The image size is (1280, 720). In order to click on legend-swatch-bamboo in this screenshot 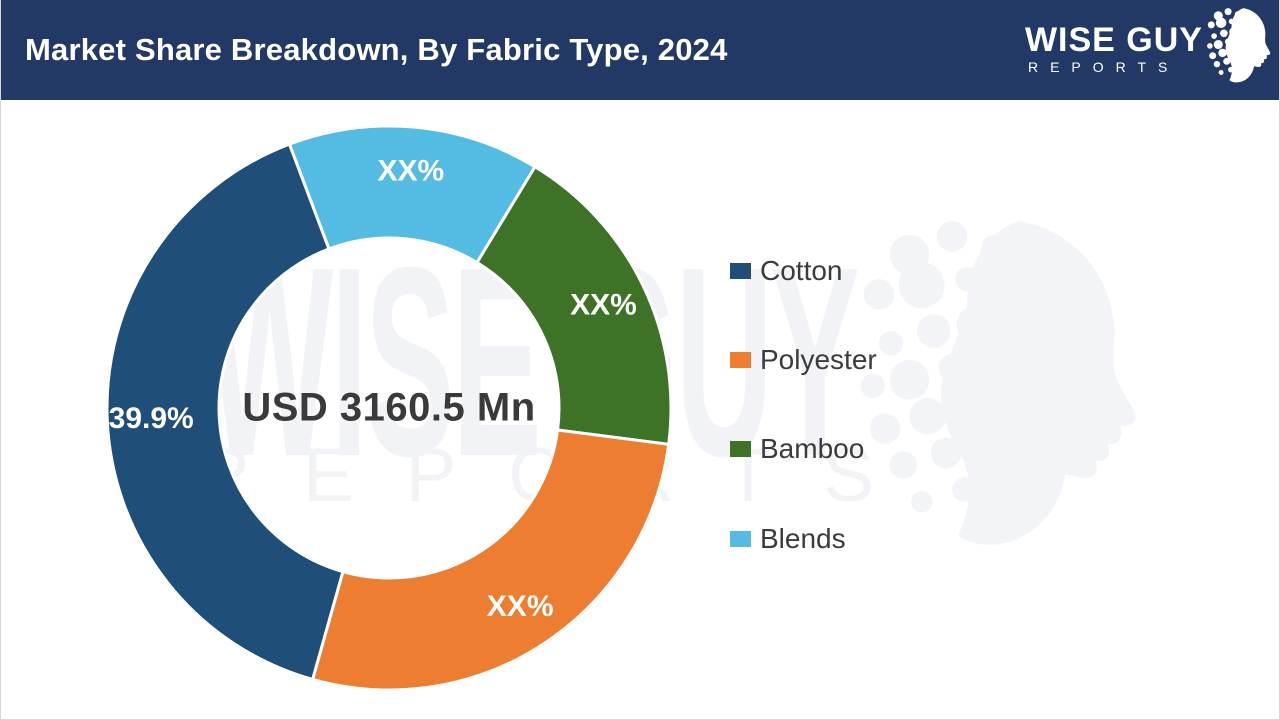, I will do `click(740, 449)`.